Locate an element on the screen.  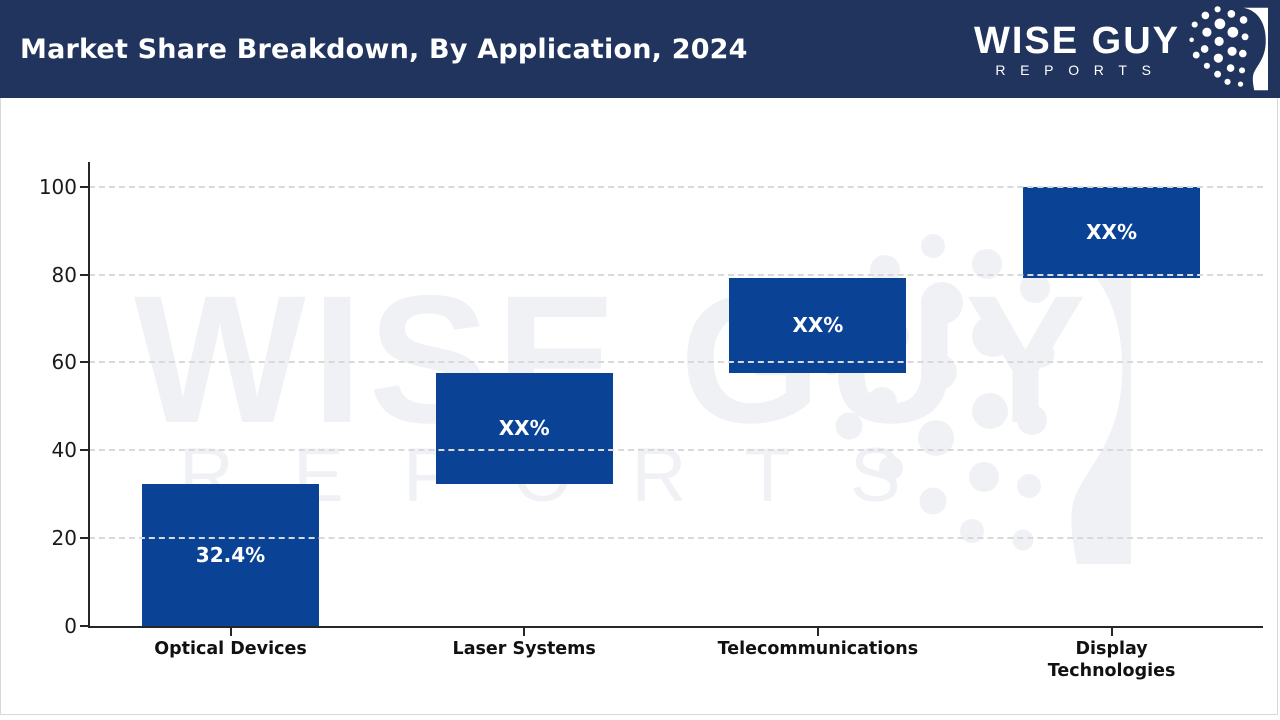
x-axis-tick-laser-systems is located at coordinates (524, 632).